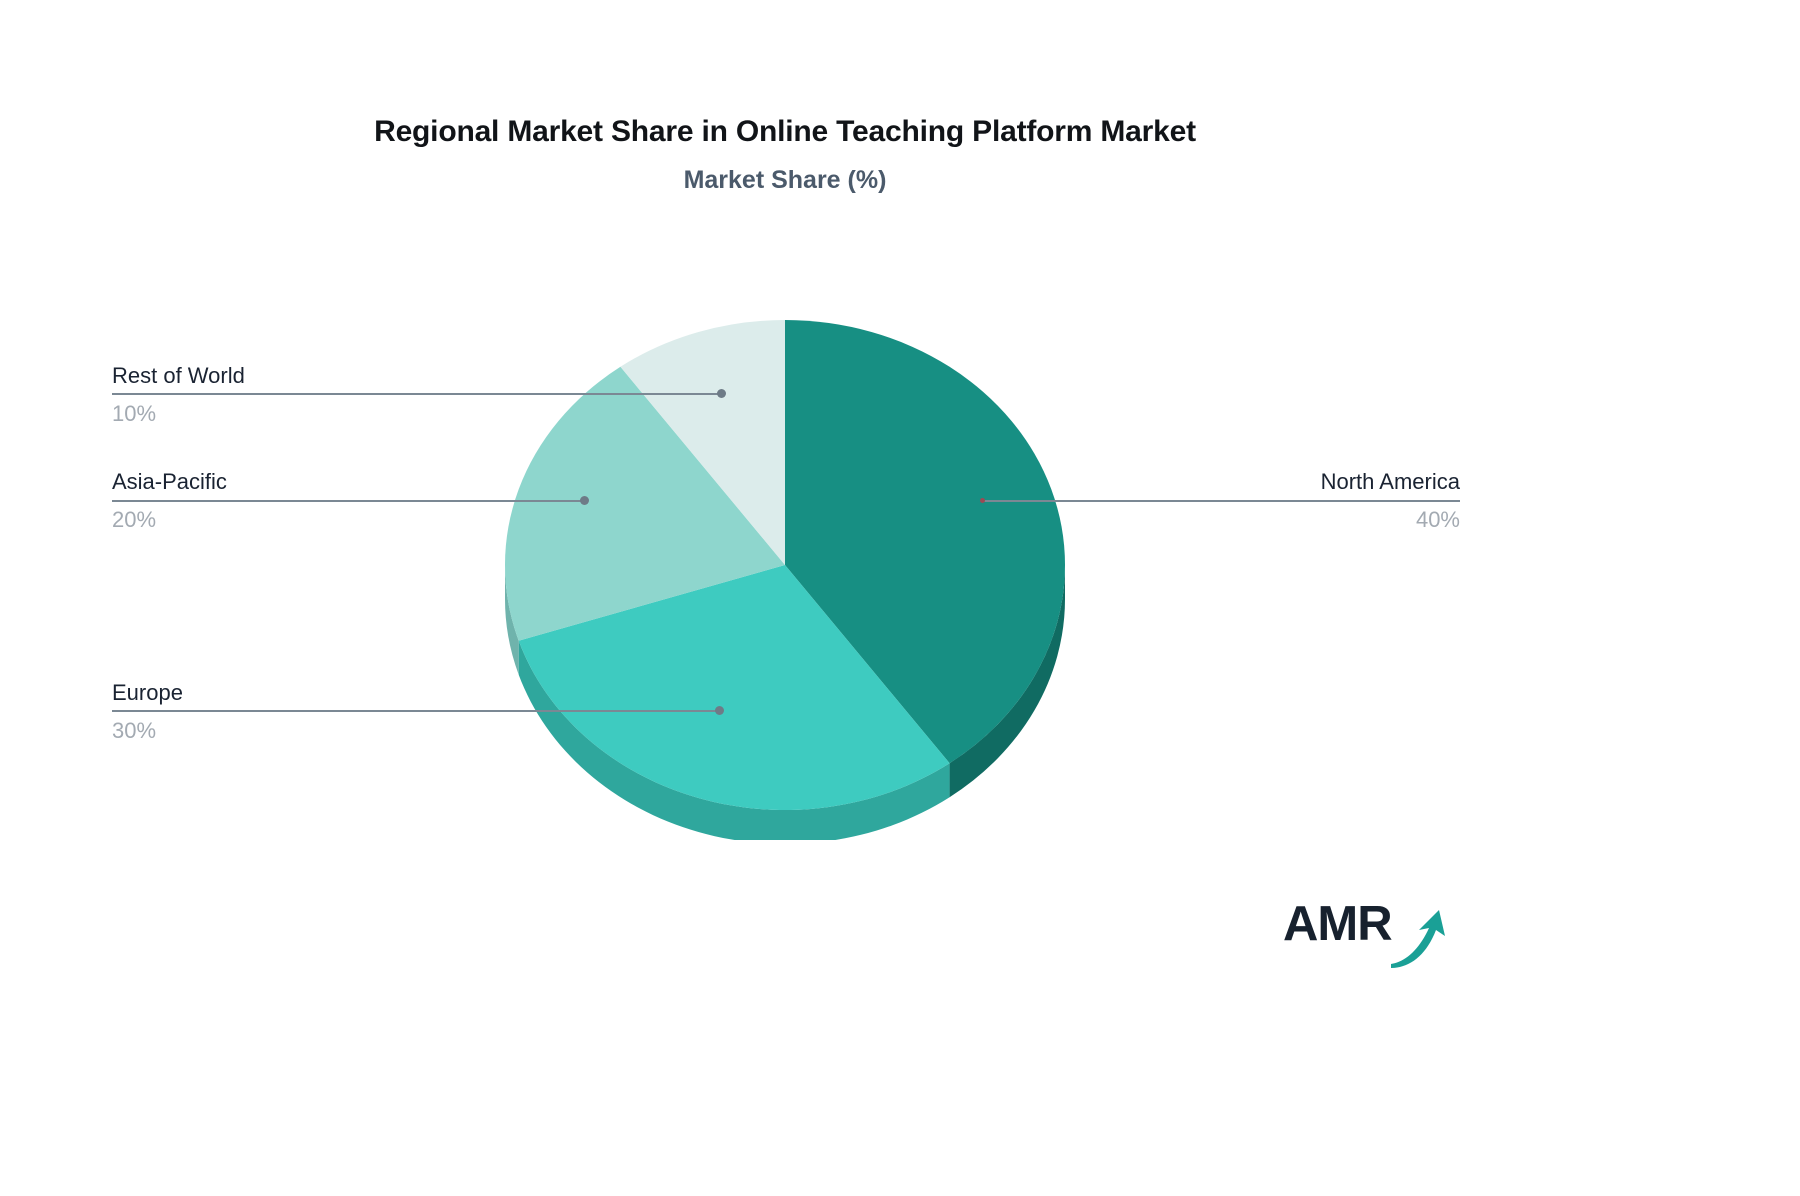 The width and height of the screenshot is (1800, 1196). Describe the element at coordinates (417, 394) in the screenshot. I see `leader-line-rest-of-world` at that location.